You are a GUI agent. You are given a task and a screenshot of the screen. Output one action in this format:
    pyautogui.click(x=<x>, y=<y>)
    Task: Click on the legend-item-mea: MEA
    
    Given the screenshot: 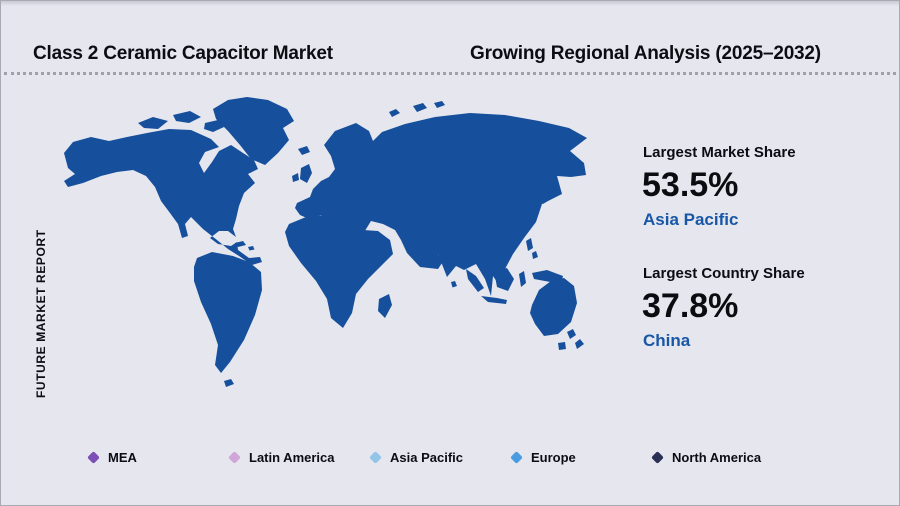 What is the action you would take?
    pyautogui.click(x=112, y=457)
    